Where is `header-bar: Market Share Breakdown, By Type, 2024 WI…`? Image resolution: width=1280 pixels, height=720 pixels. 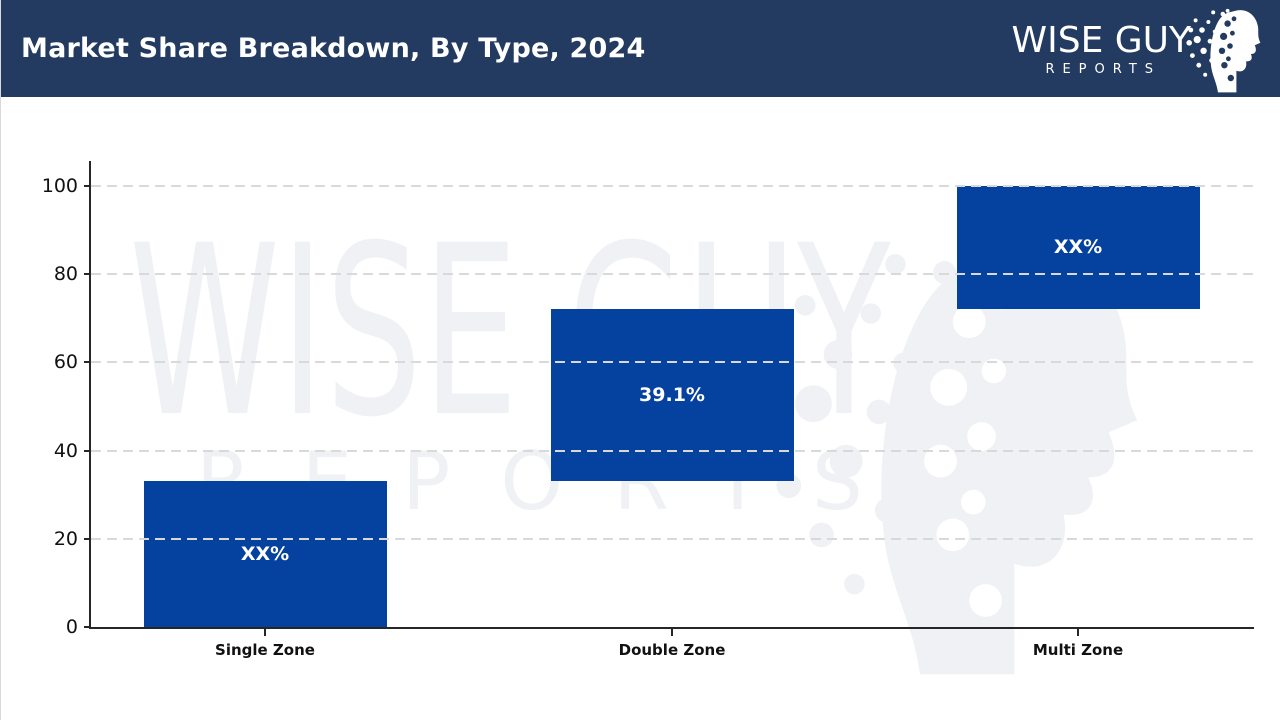
header-bar: Market Share Breakdown, By Type, 2024 WI… is located at coordinates (640, 48).